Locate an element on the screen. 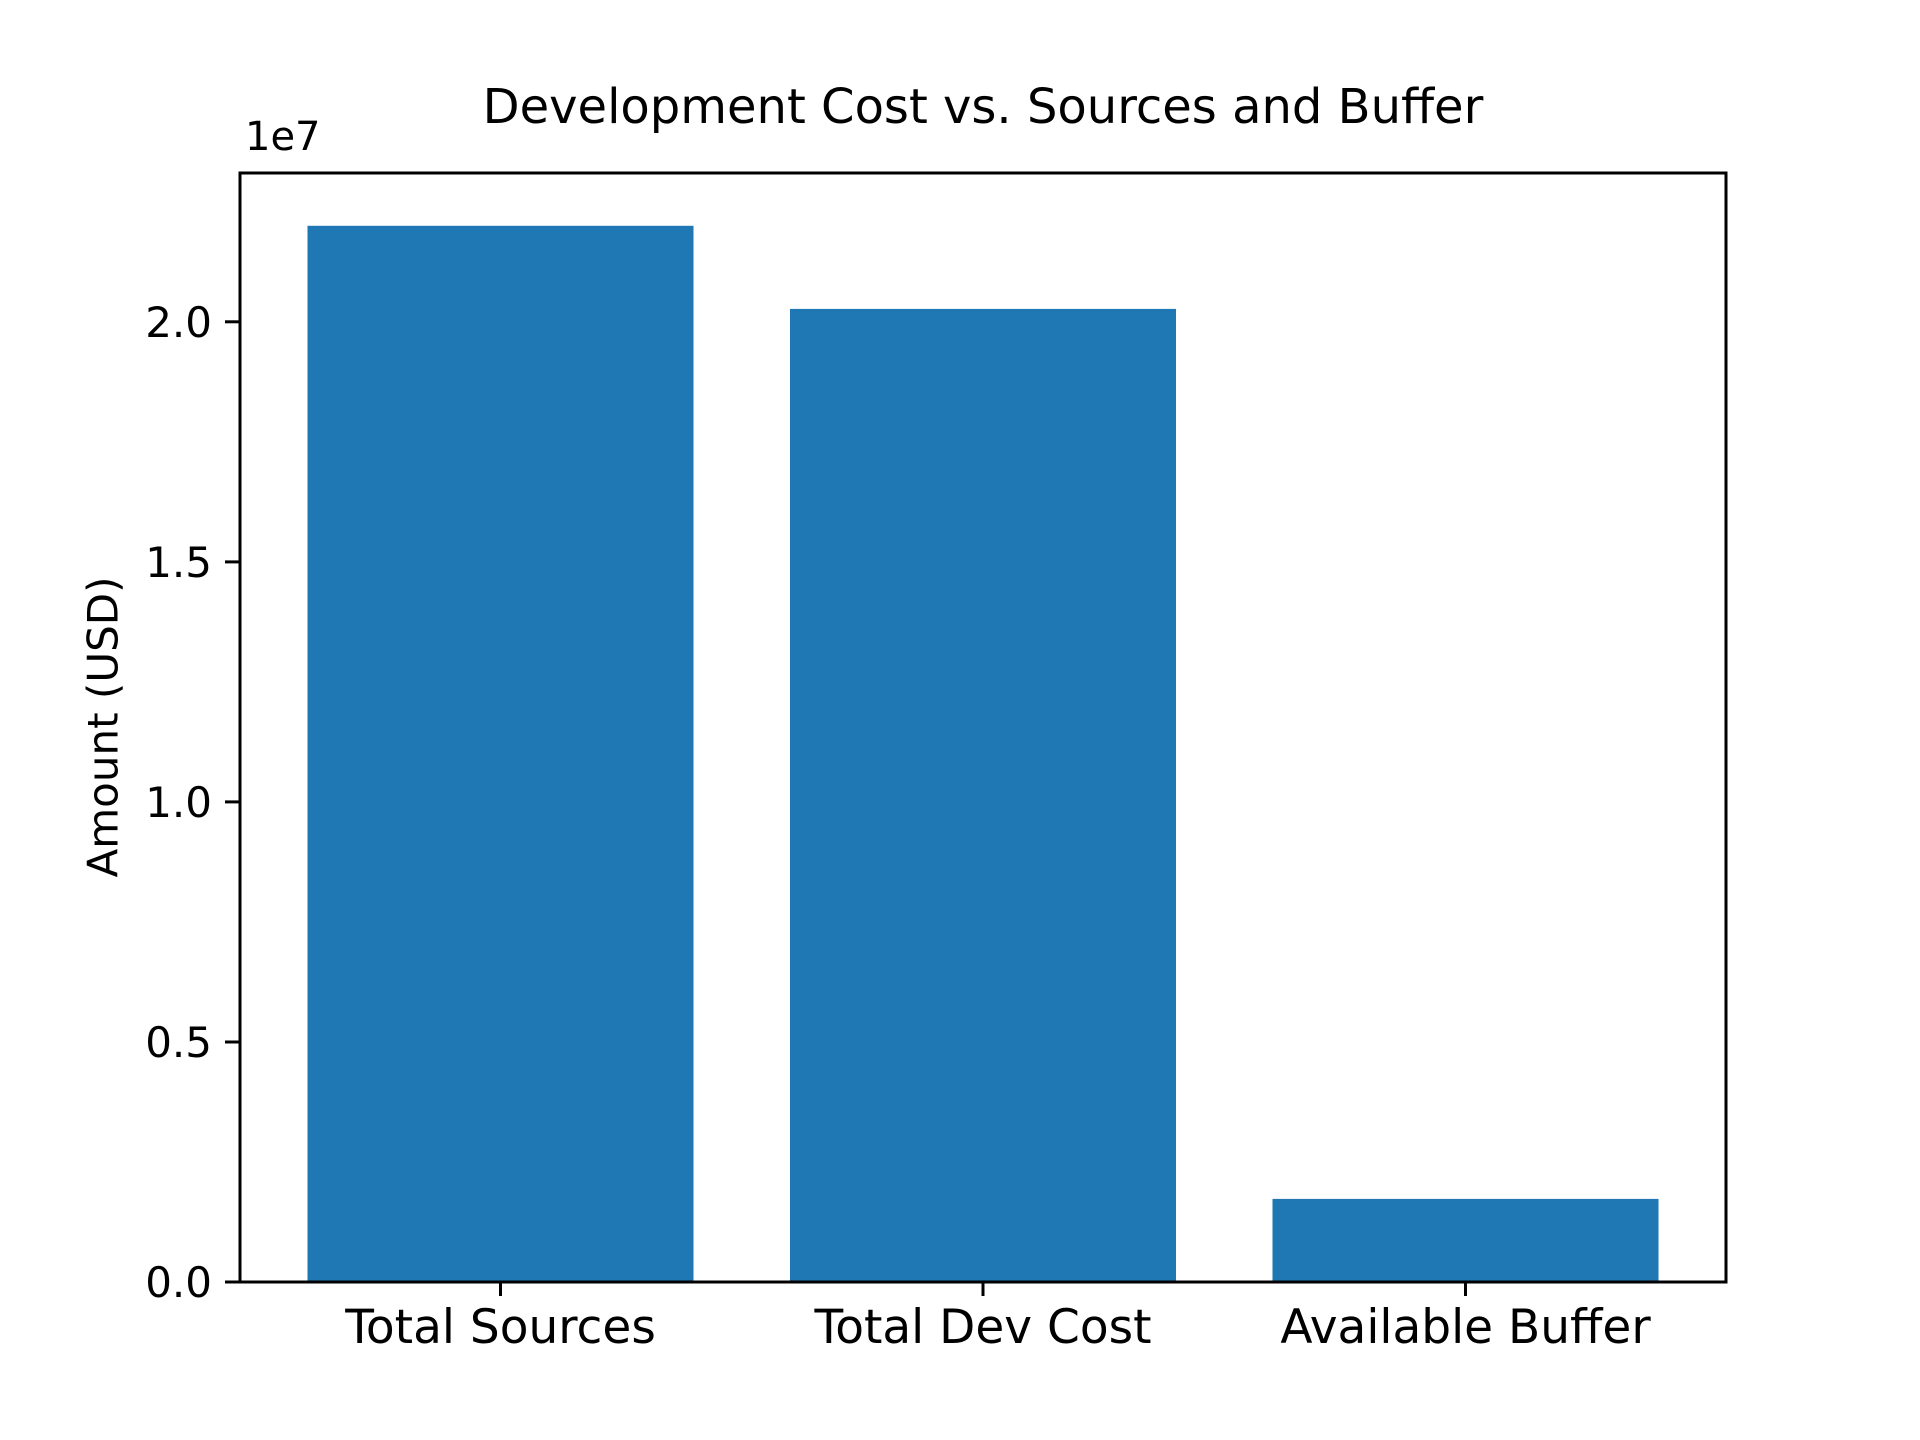 This screenshot has width=1920, height=1440. bar-total-sources is located at coordinates (500, 753).